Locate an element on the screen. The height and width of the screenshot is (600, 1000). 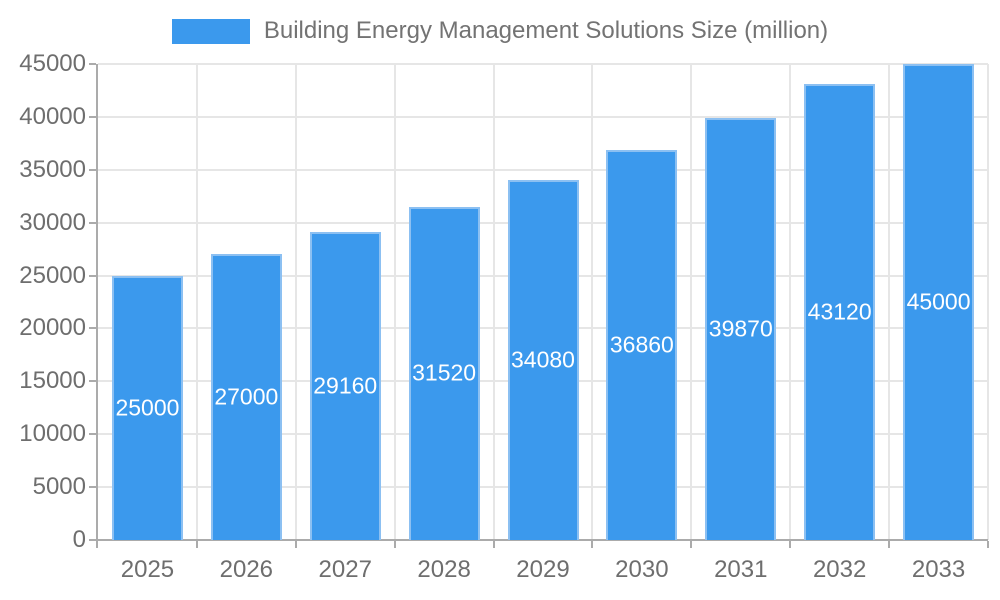
bar-value-label: 39870 is located at coordinates (740, 328).